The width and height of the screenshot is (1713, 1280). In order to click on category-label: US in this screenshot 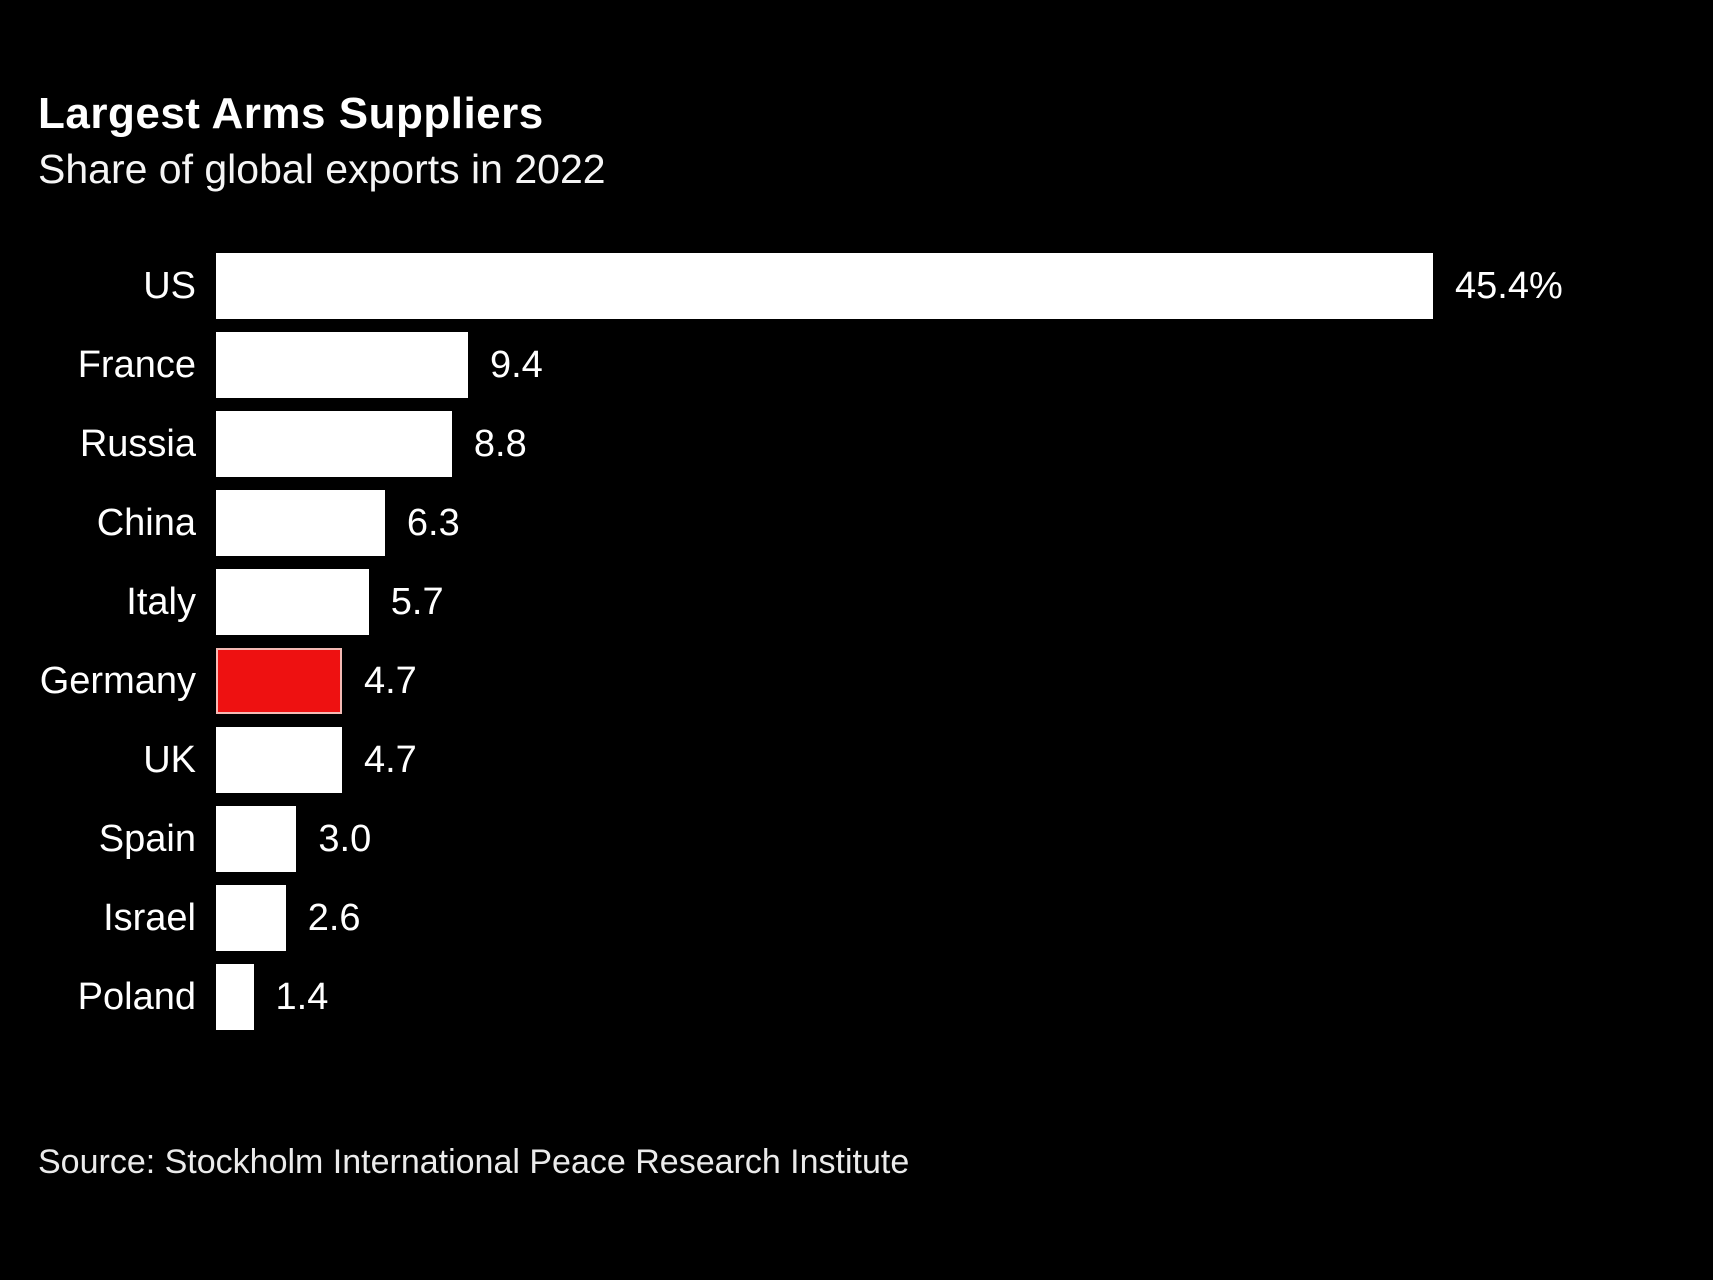, I will do `click(169, 285)`.